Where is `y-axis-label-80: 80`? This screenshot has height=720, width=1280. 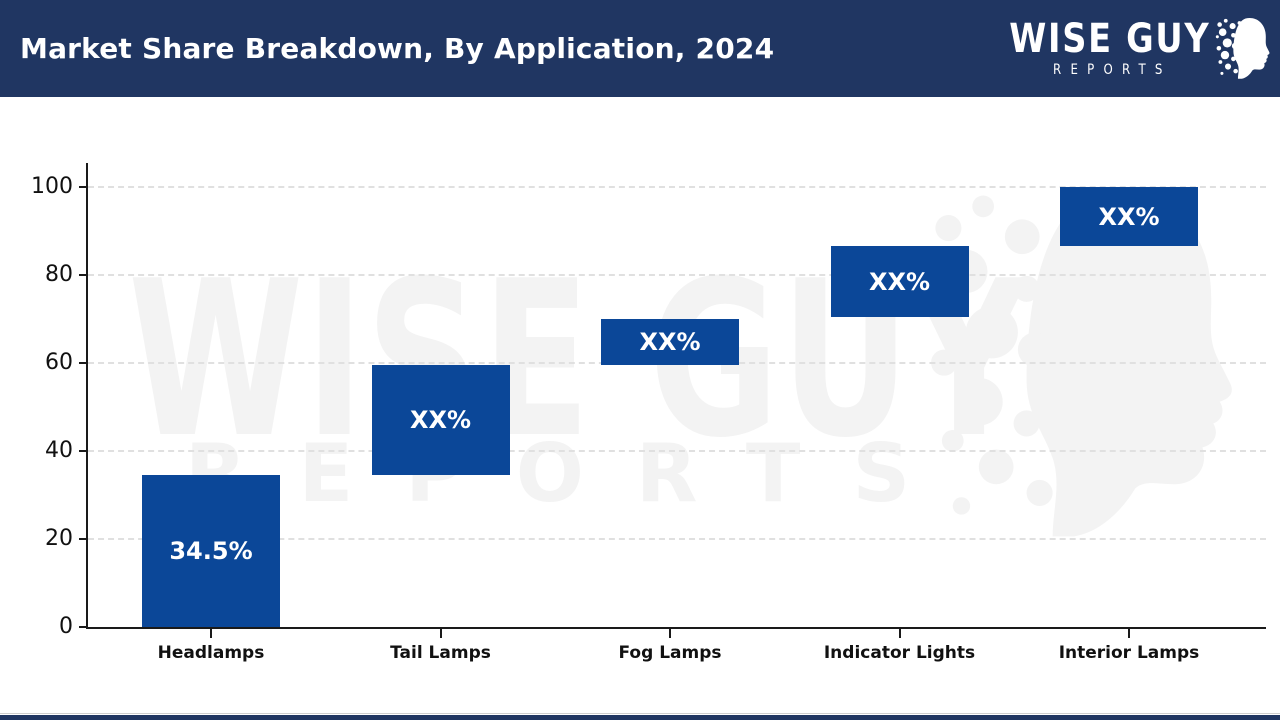 y-axis-label-80: 80 is located at coordinates (59, 274).